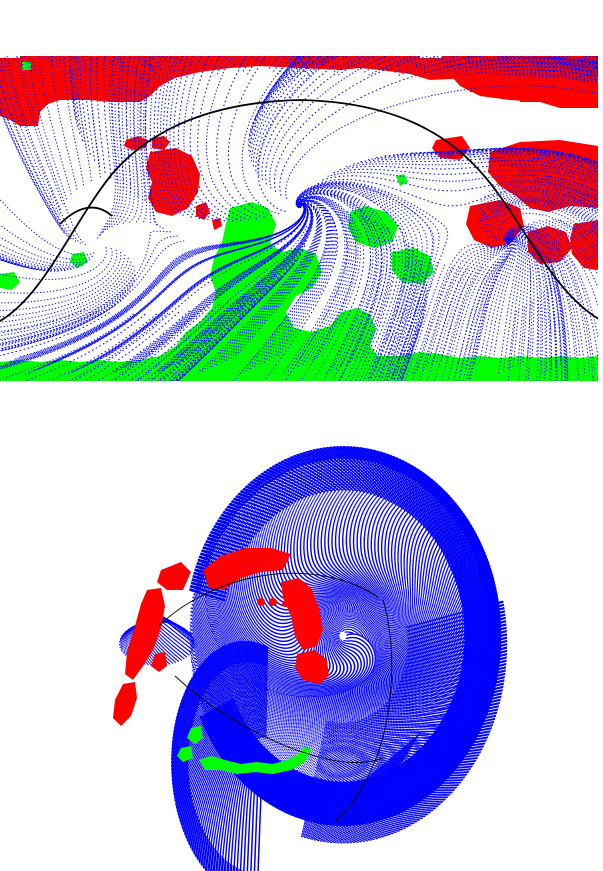 The width and height of the screenshot is (603, 871). Describe the element at coordinates (515, 203) in the screenshot. I see `red-region-east` at that location.